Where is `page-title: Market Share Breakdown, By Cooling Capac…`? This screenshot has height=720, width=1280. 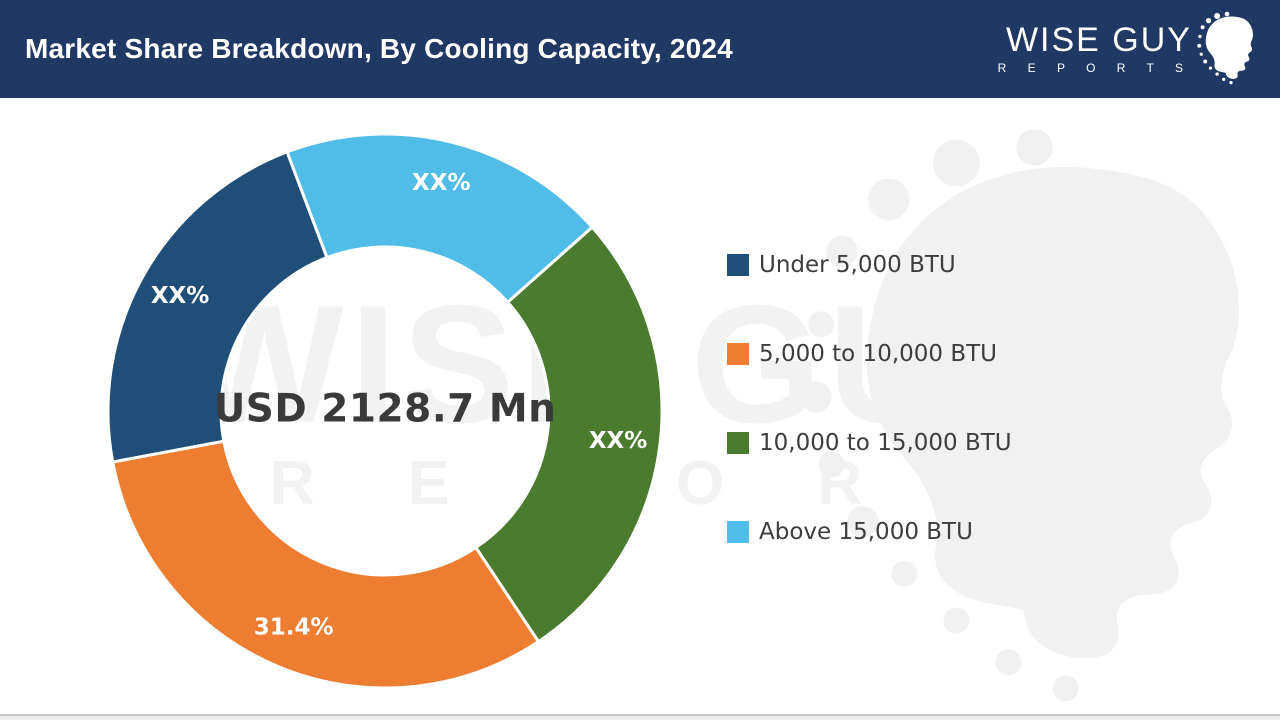
page-title: Market Share Breakdown, By Cooling Capac… is located at coordinates (379, 48).